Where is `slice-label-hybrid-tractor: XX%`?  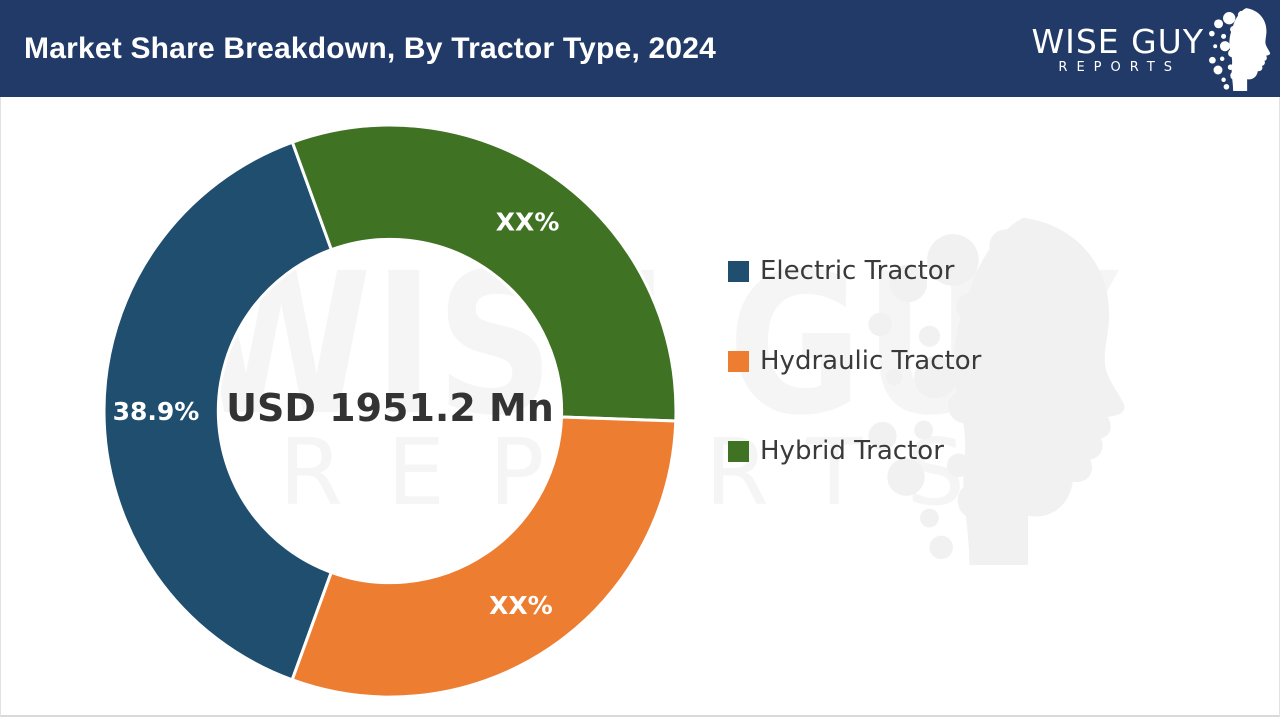
slice-label-hybrid-tractor: XX% is located at coordinates (528, 222).